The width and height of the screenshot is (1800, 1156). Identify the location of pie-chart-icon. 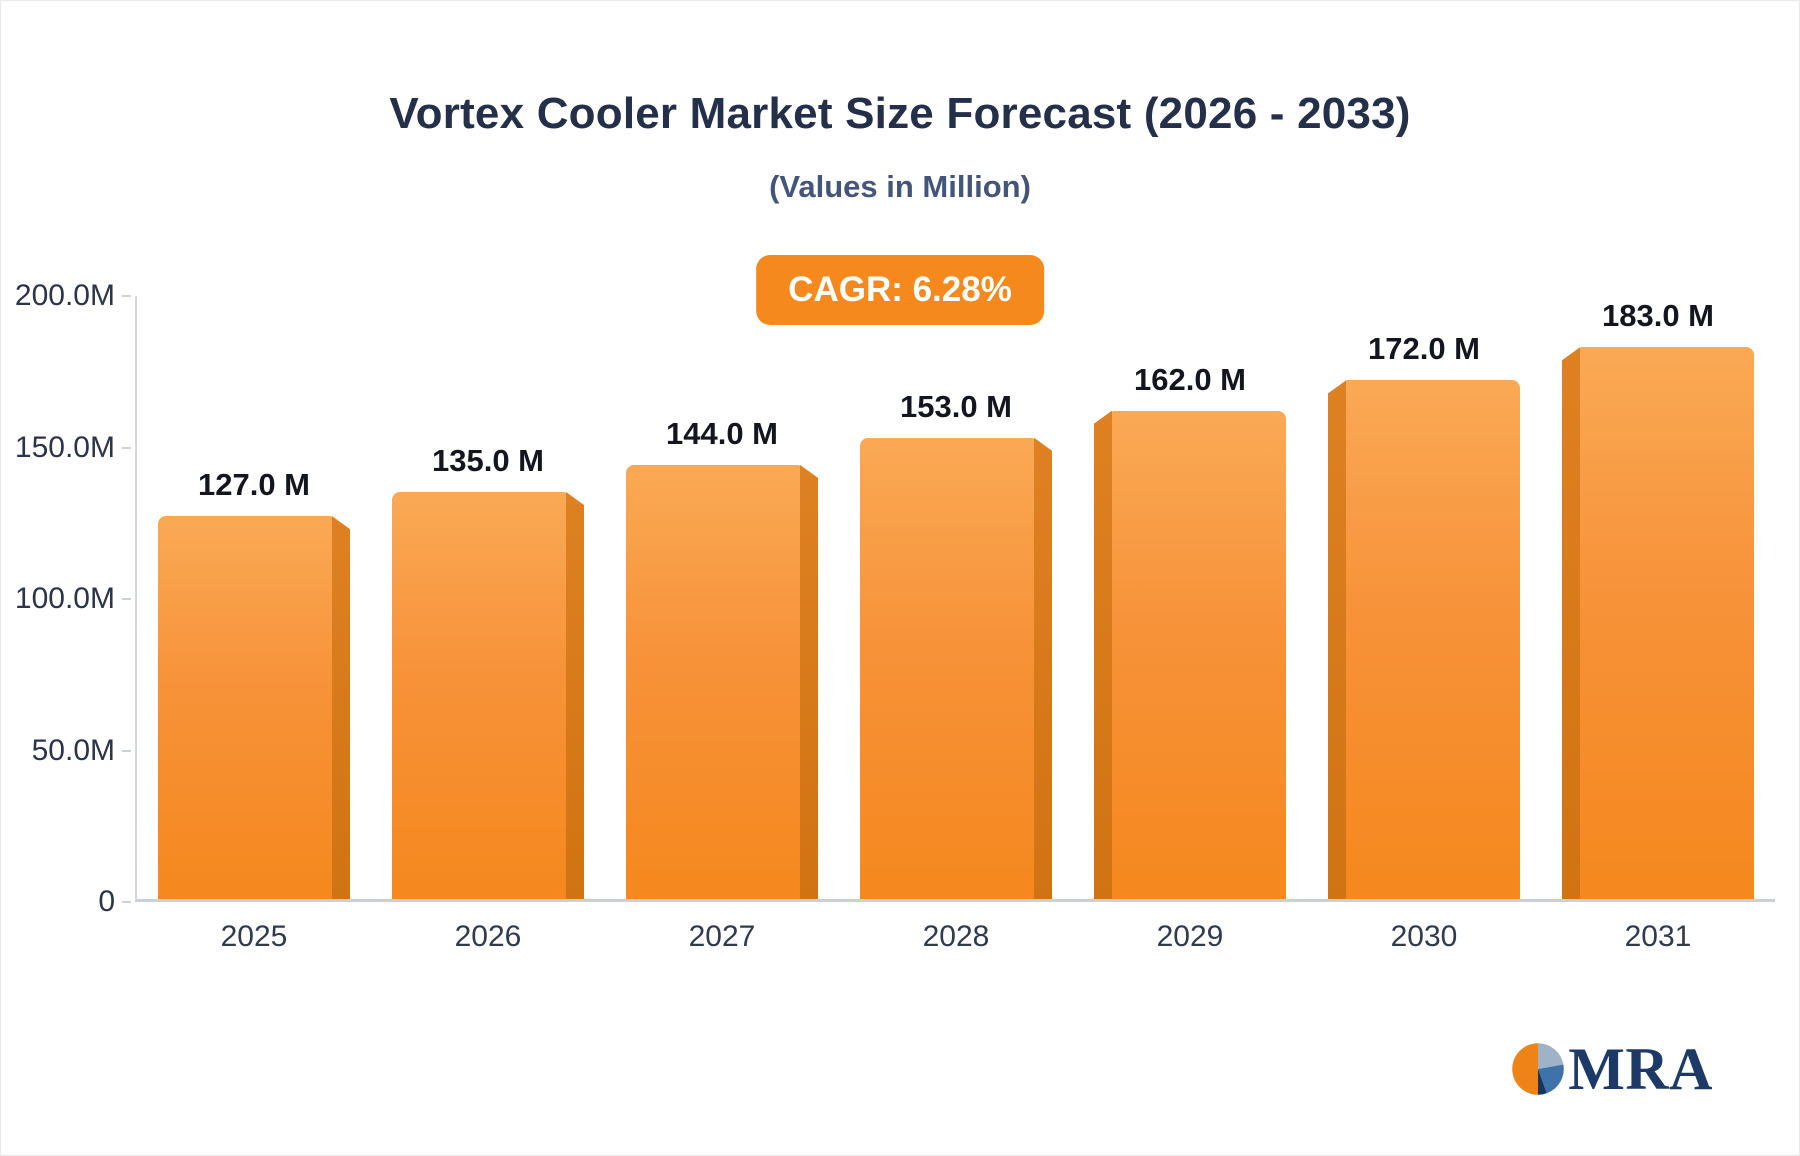
(1538, 1069).